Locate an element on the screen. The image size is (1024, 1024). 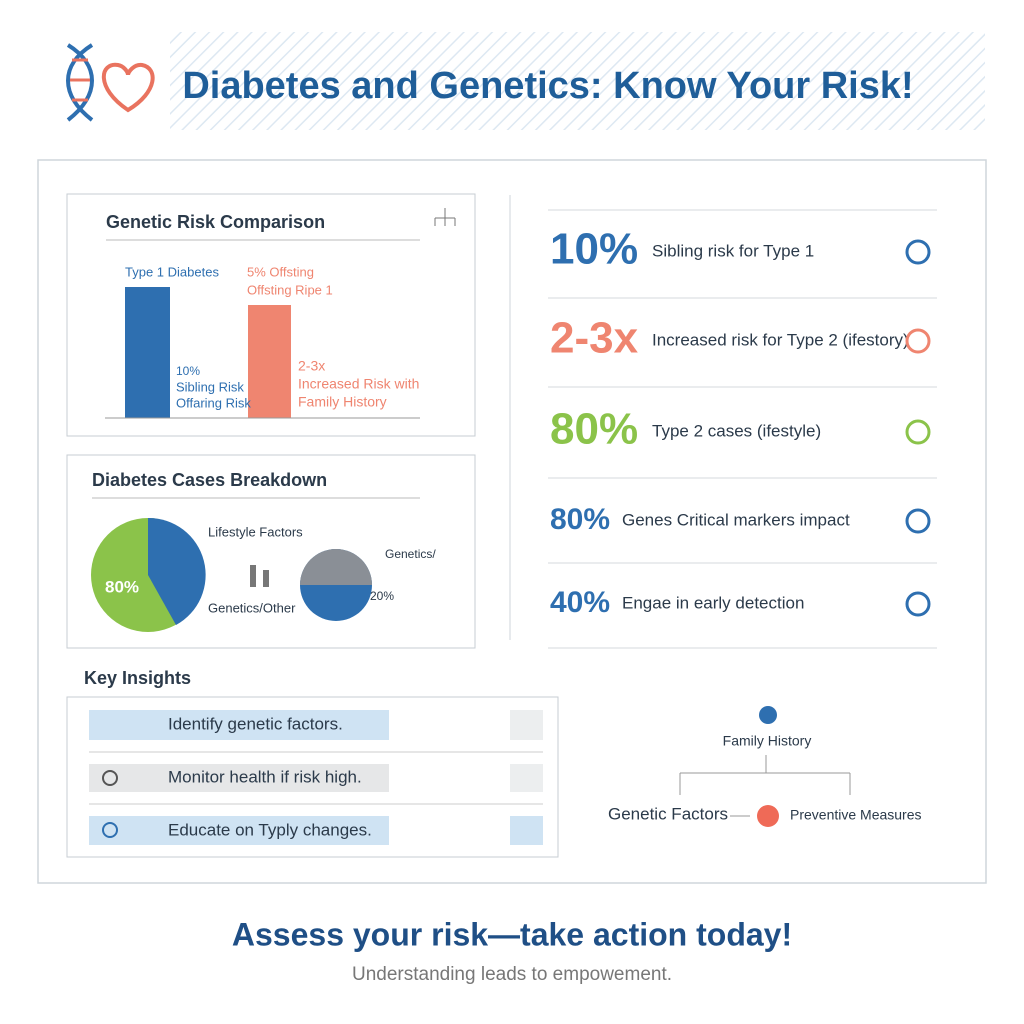
flow-node: Family History is located at coordinates (767, 741).